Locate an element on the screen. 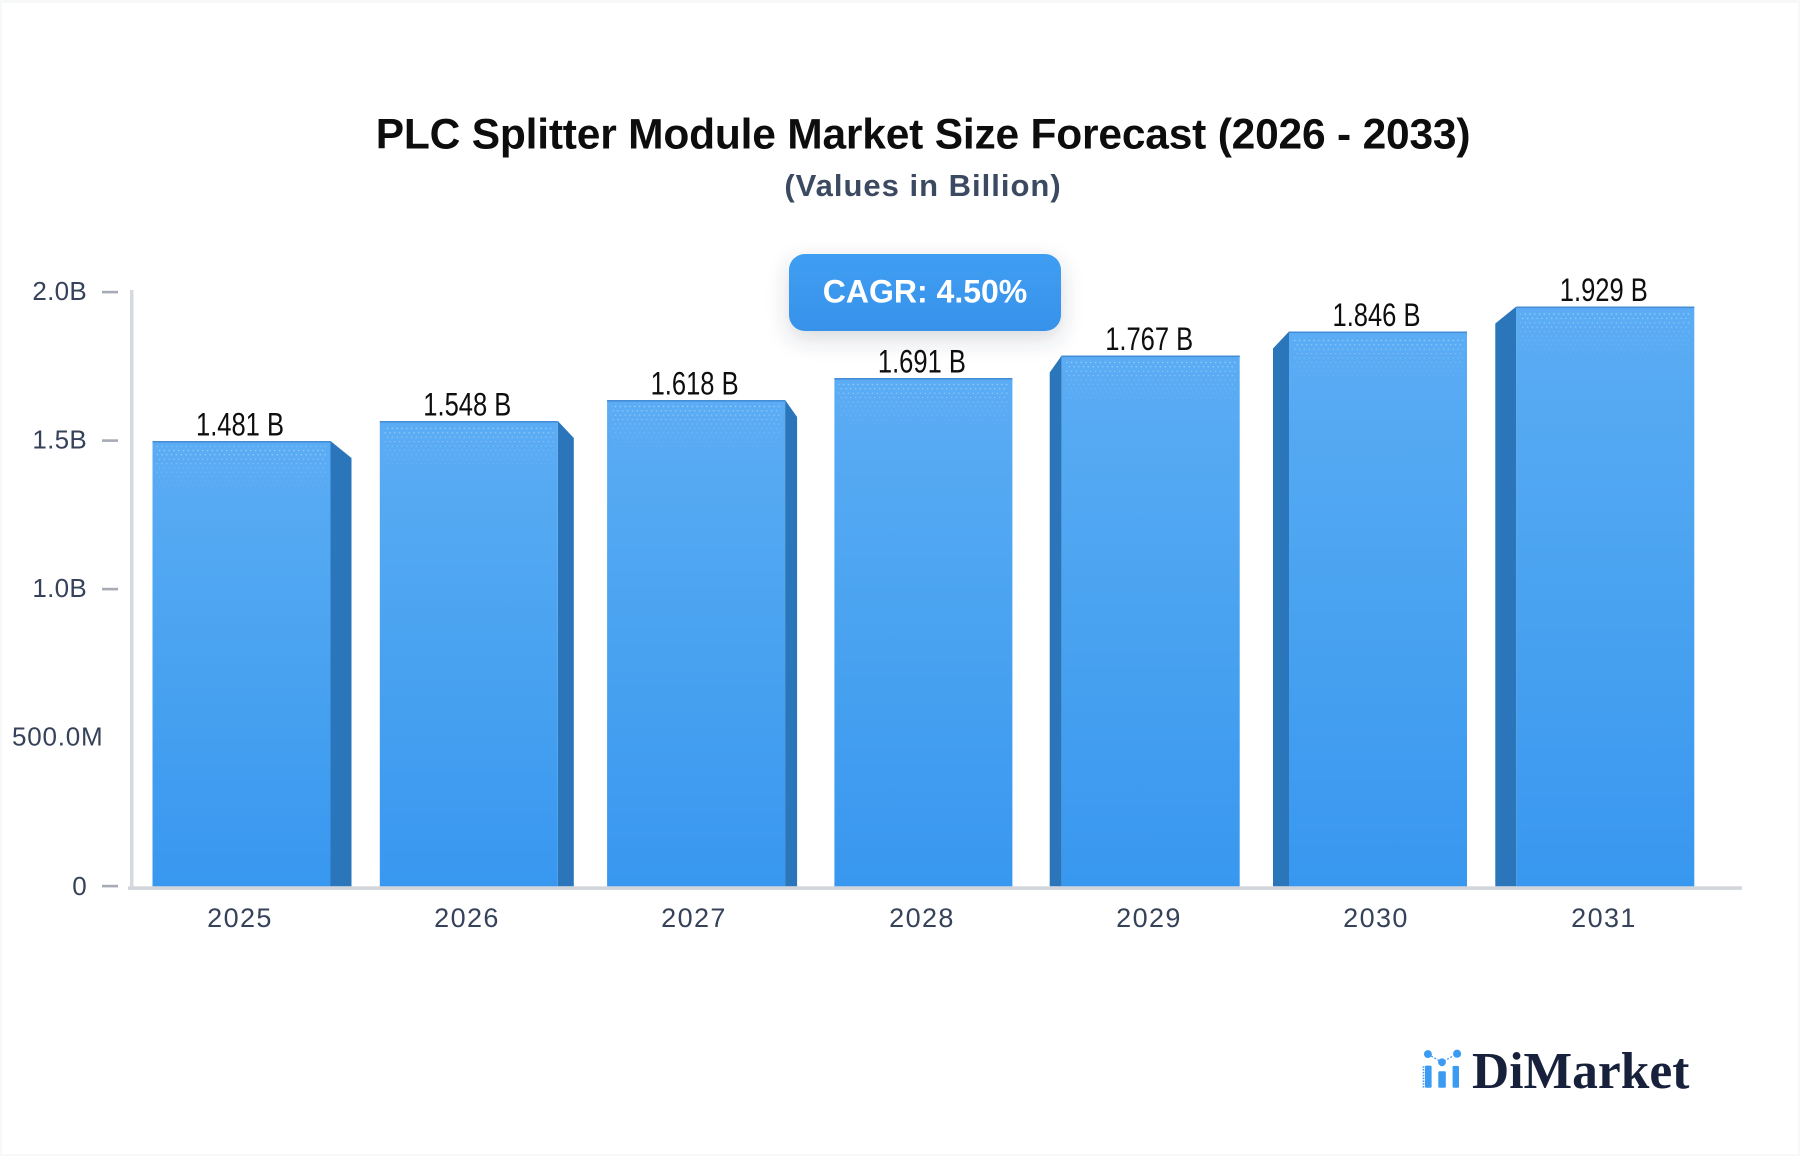 This screenshot has height=1156, width=1800. svg-text: 1.548 B is located at coordinates (467, 405).